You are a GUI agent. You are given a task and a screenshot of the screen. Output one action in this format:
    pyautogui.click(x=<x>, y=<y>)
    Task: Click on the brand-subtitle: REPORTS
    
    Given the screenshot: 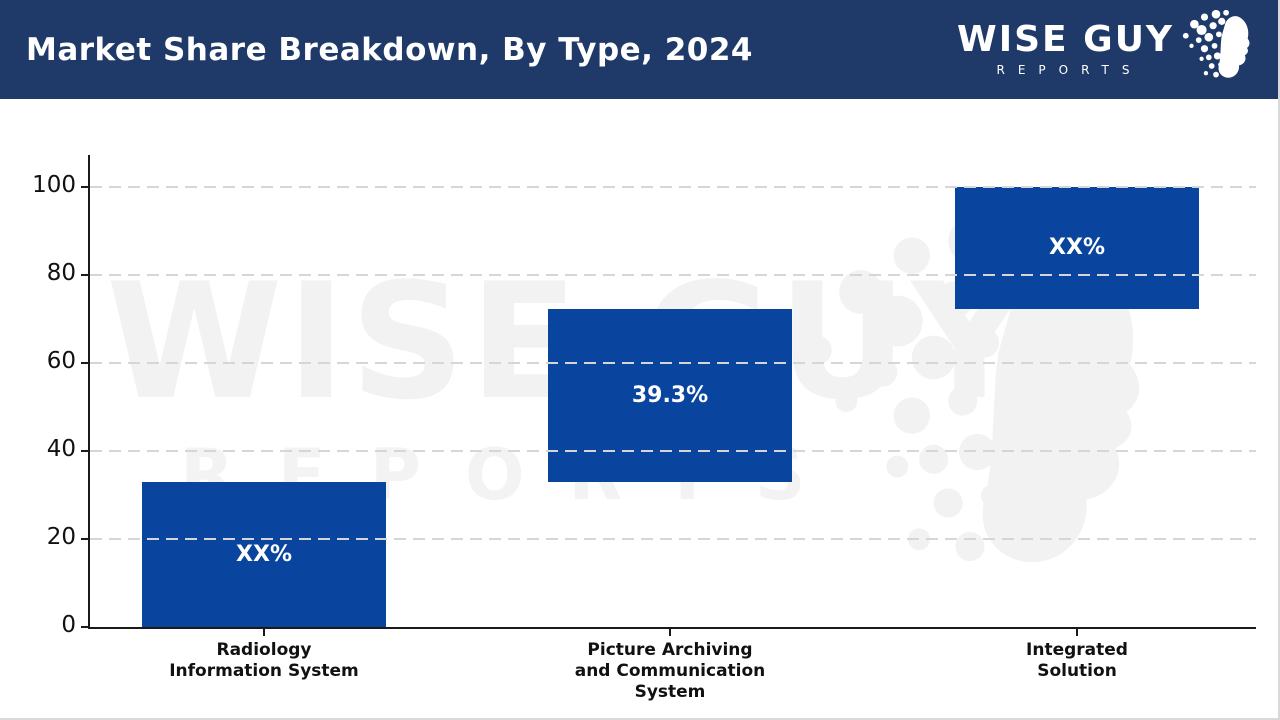 What is the action you would take?
    pyautogui.click(x=1069, y=70)
    